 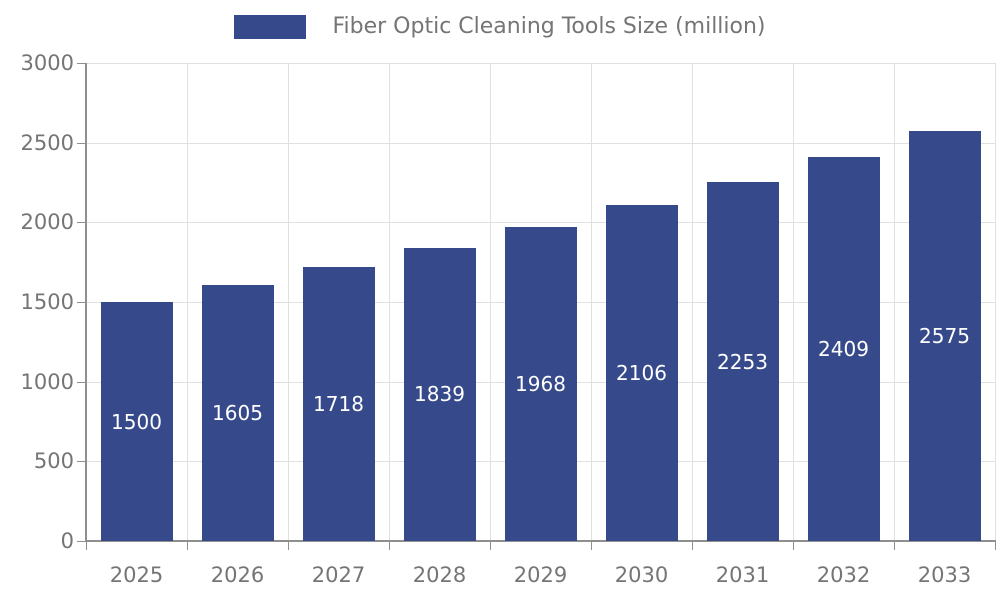 What do you see at coordinates (843, 575) in the screenshot?
I see `x-axis-category-label: 2032` at bounding box center [843, 575].